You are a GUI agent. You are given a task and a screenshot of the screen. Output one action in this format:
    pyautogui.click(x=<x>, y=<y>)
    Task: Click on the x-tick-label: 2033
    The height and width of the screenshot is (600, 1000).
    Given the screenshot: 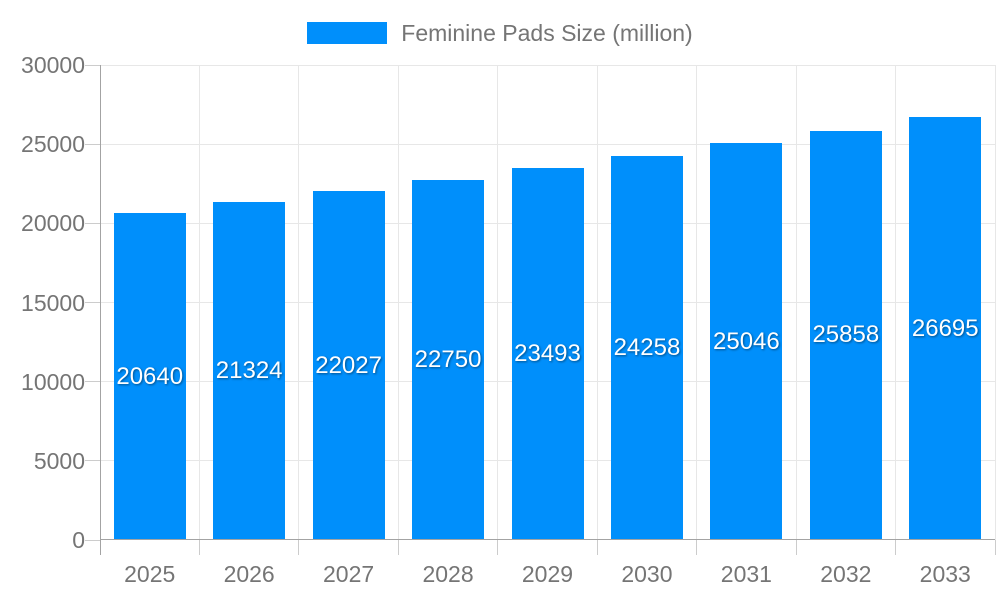 What is the action you would take?
    pyautogui.click(x=945, y=574)
    